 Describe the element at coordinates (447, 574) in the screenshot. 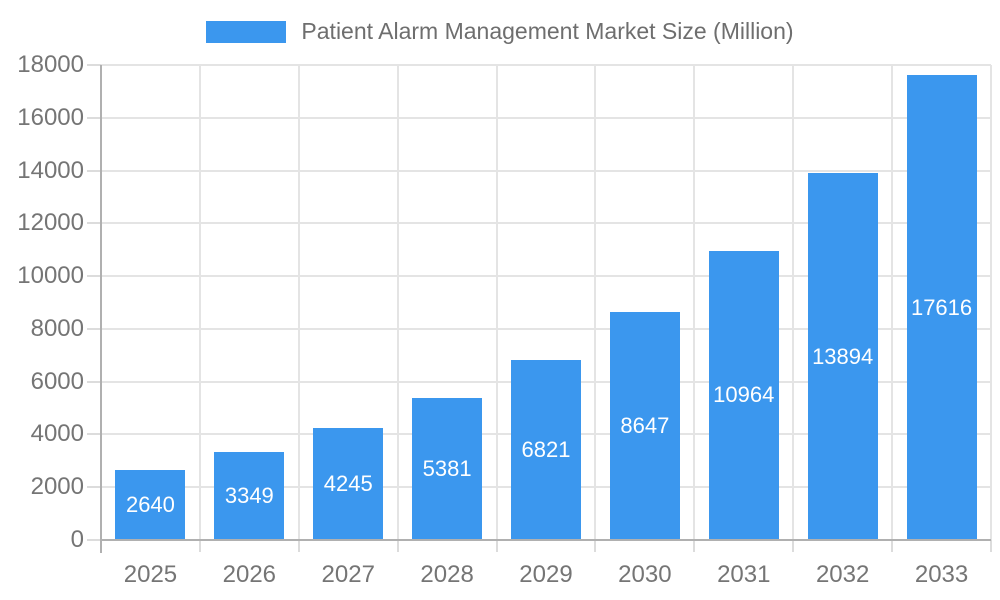

I see `x-axis-tick-label: 2028` at that location.